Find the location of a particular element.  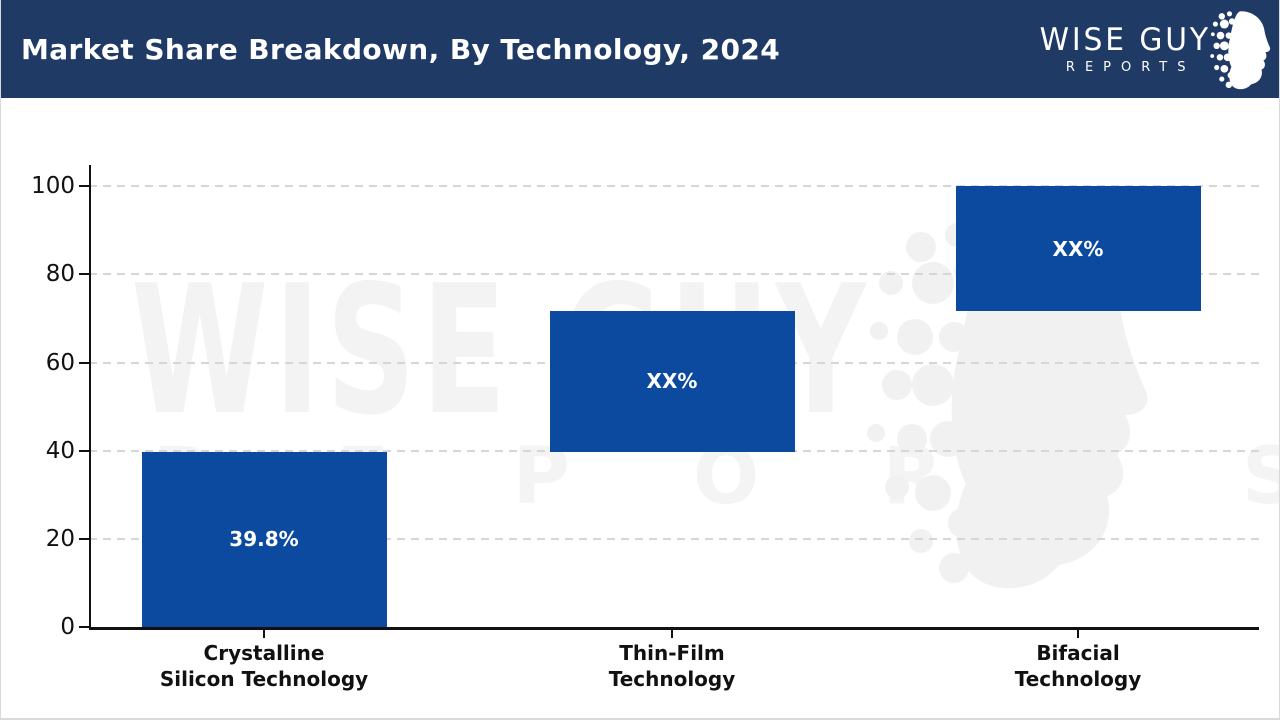

y-tick-label-0: 0 is located at coordinates (67, 627).